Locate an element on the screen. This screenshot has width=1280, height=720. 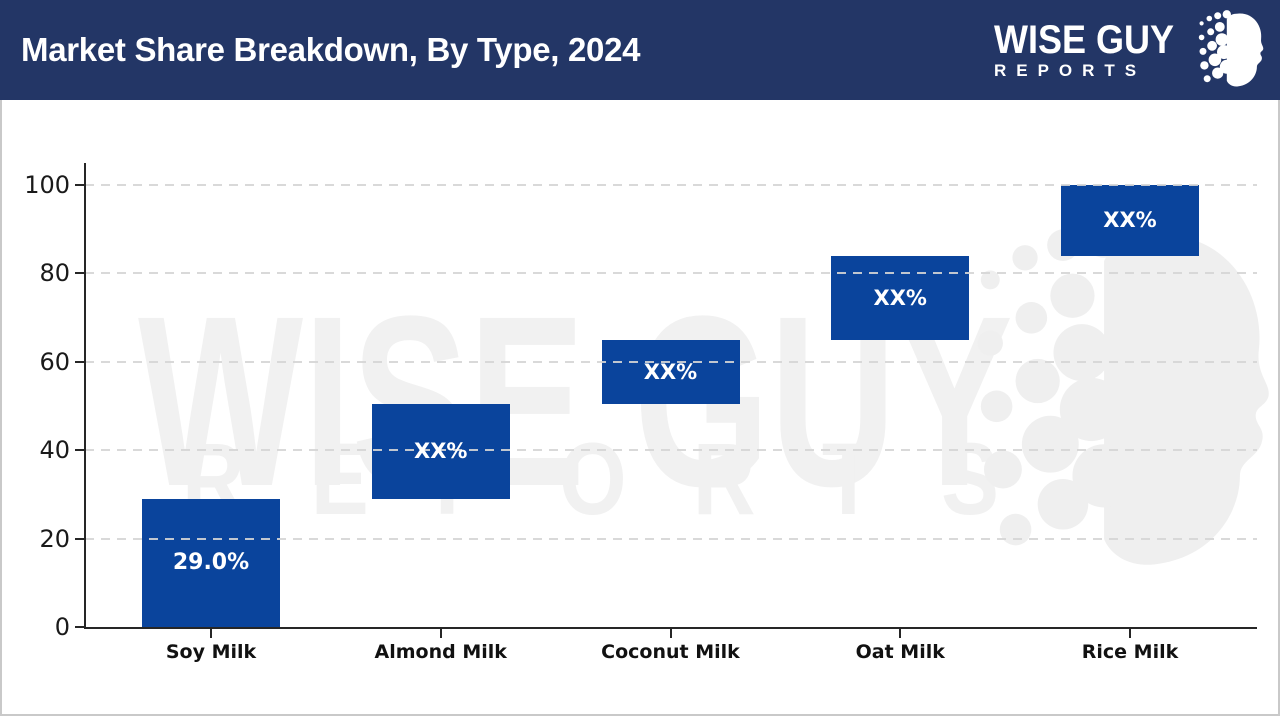
wise-guy-reports-logo: WISE GUY REPORTS is located at coordinates (1137, 50).